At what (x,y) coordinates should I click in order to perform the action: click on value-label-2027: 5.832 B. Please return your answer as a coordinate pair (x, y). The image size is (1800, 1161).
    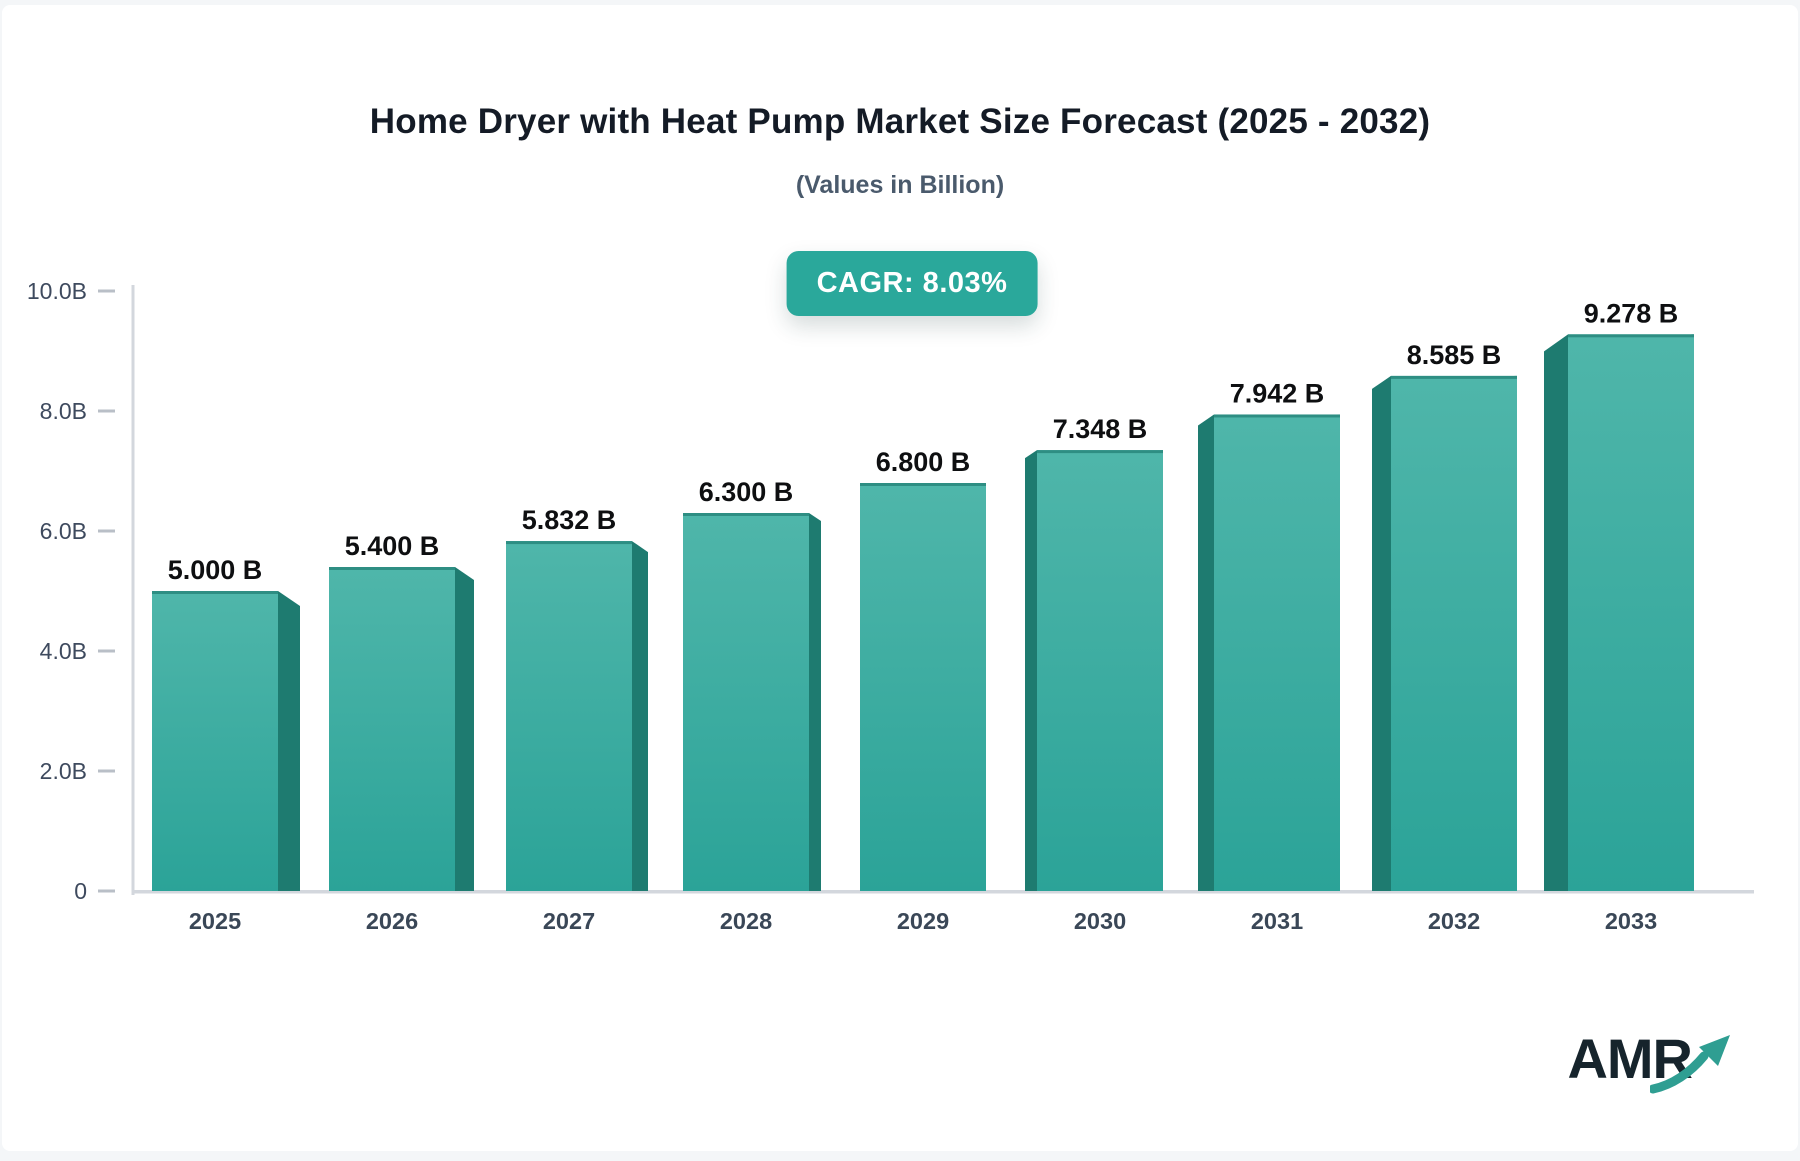
    Looking at the image, I should click on (569, 520).